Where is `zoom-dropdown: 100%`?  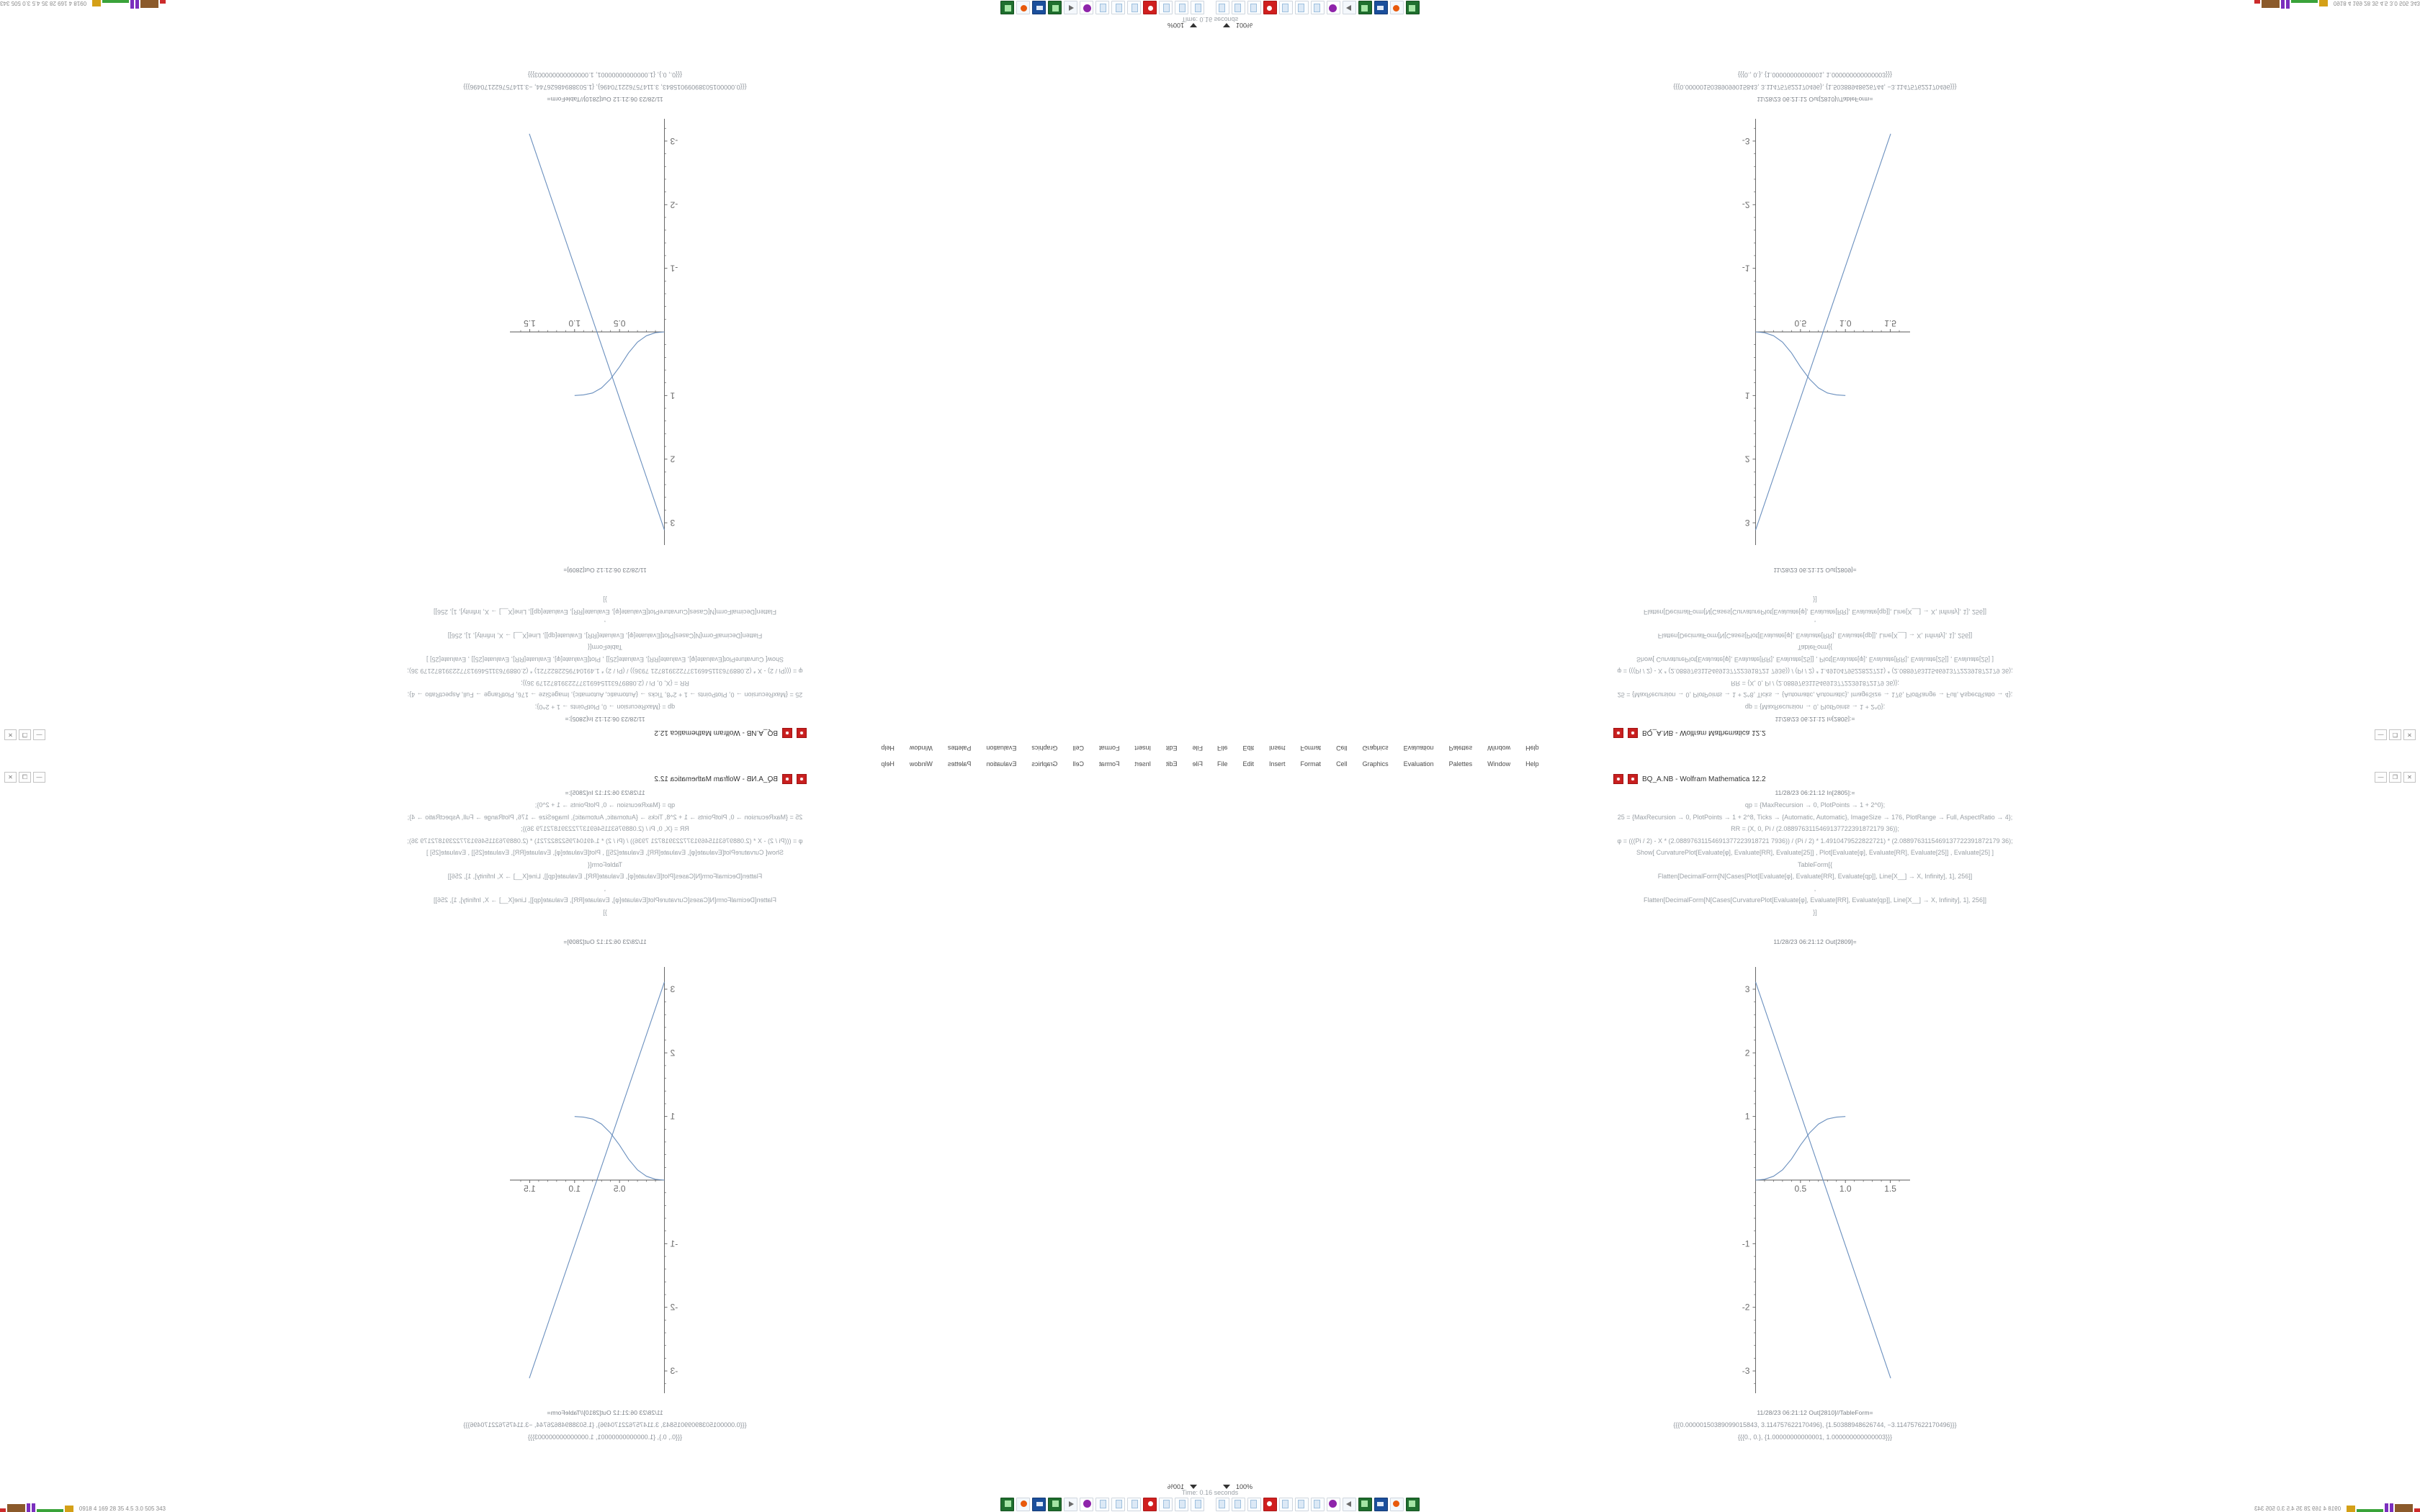 zoom-dropdown: 100% is located at coordinates (1237, 1486).